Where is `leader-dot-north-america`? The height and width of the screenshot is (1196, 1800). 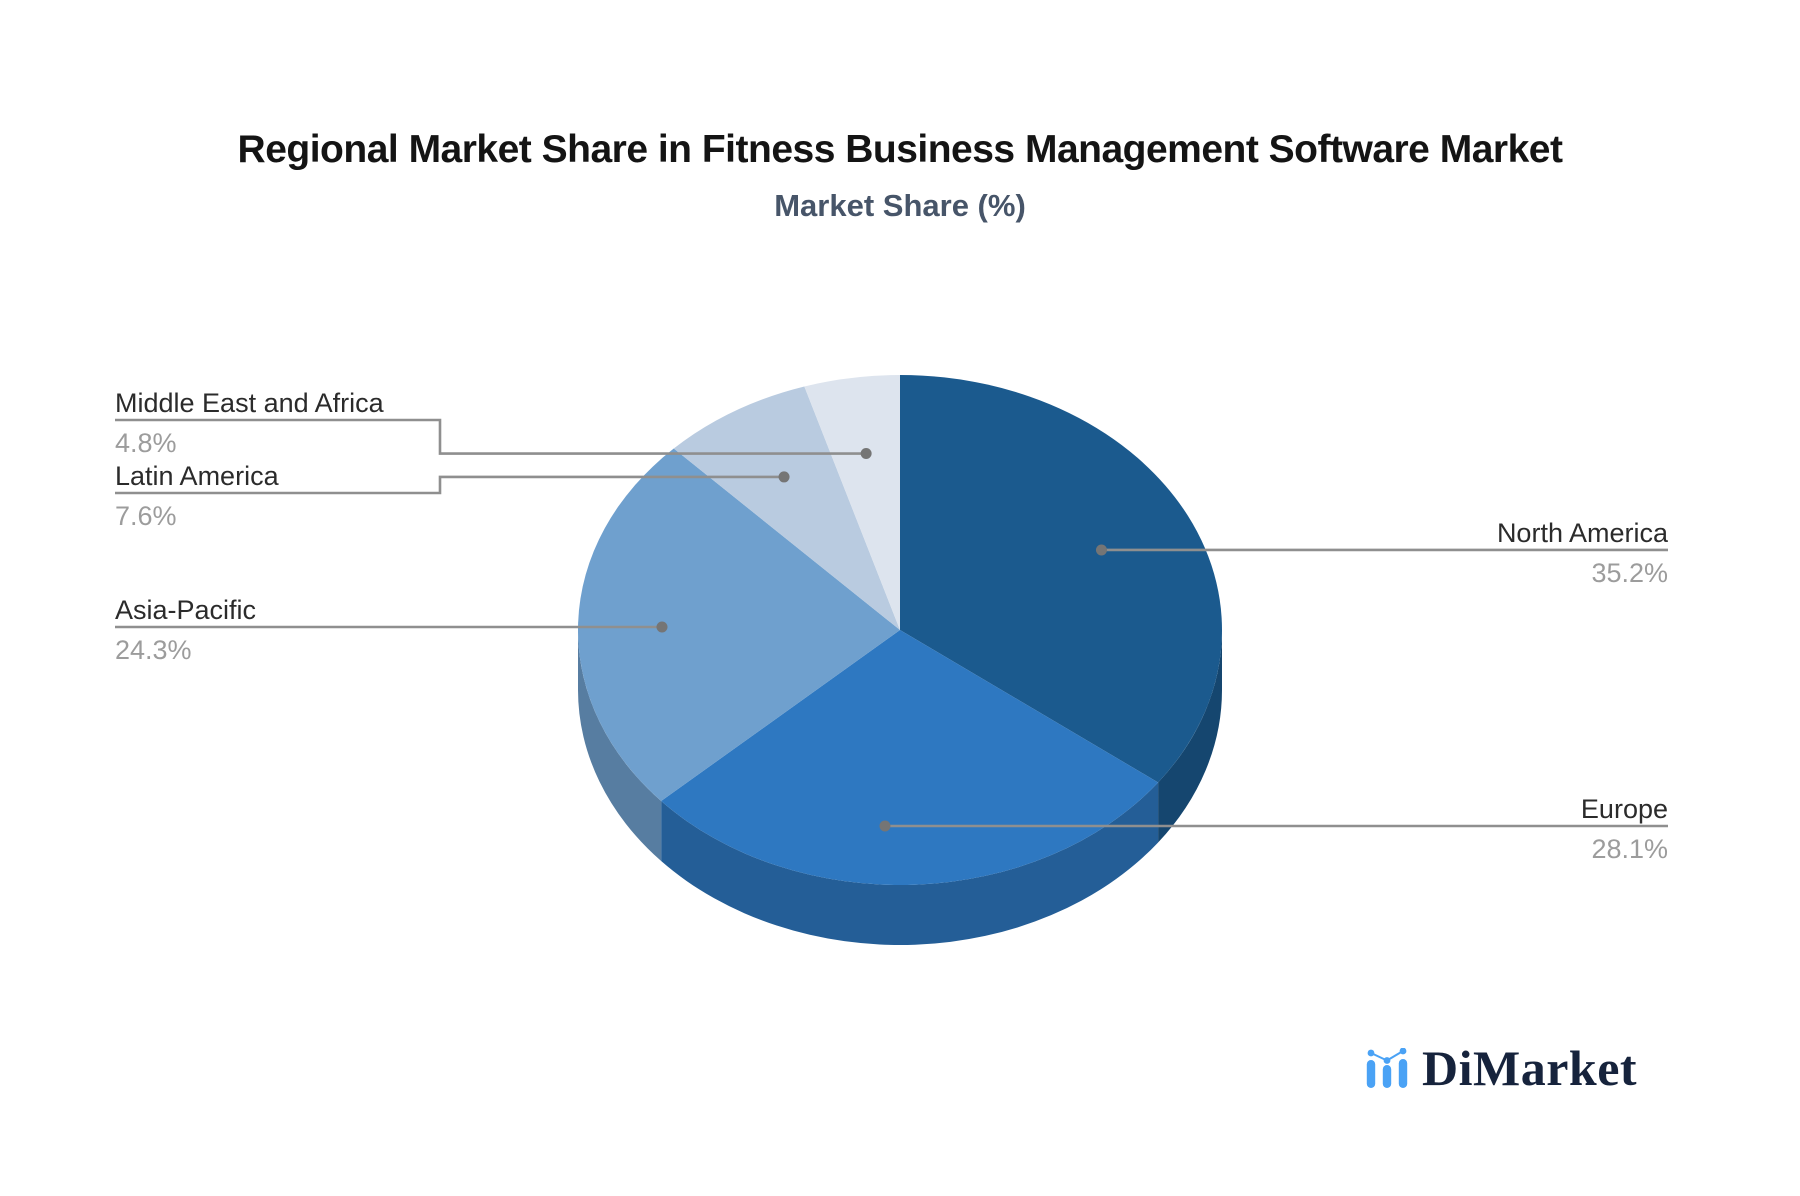
leader-dot-north-america is located at coordinates (1101, 550).